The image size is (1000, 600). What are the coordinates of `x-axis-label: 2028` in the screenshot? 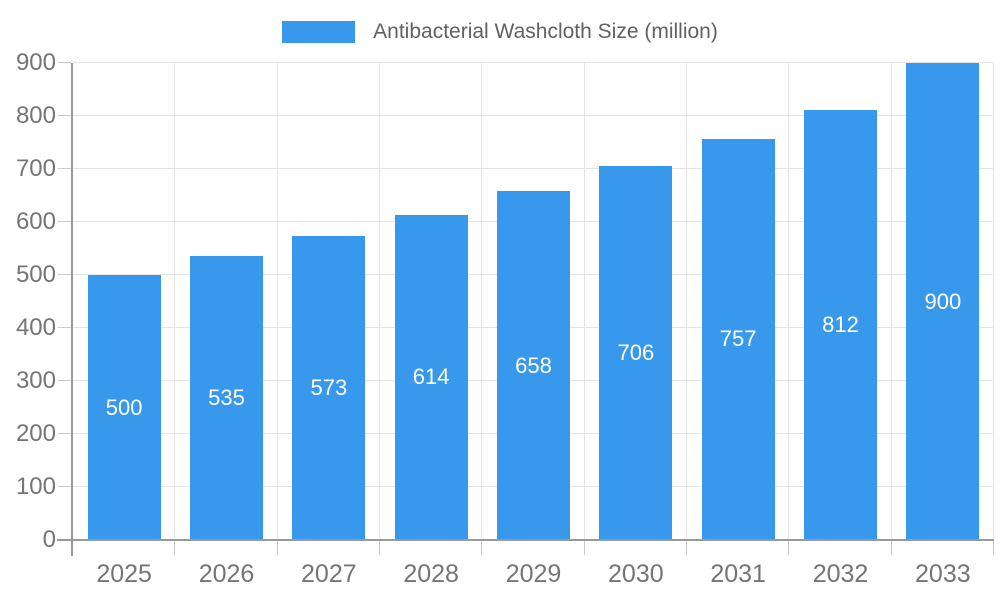 It's located at (431, 574).